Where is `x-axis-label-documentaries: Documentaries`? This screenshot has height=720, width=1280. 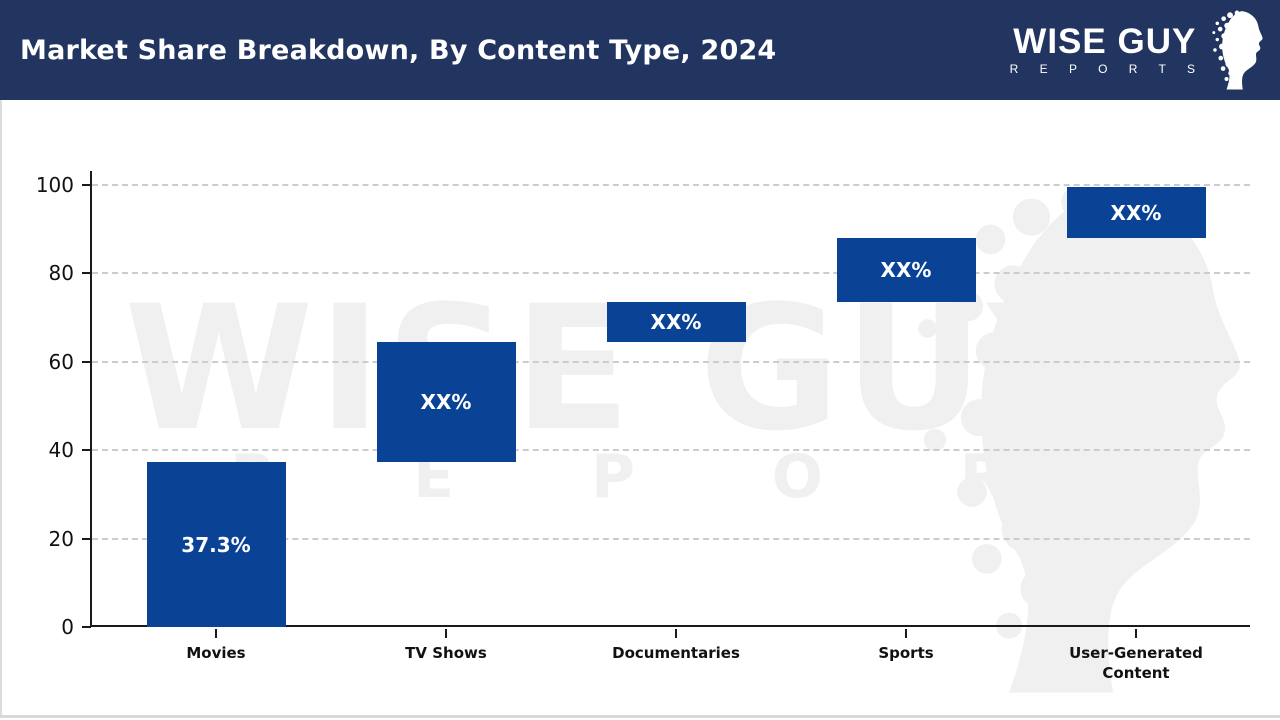
x-axis-label-documentaries: Documentaries is located at coordinates (676, 653).